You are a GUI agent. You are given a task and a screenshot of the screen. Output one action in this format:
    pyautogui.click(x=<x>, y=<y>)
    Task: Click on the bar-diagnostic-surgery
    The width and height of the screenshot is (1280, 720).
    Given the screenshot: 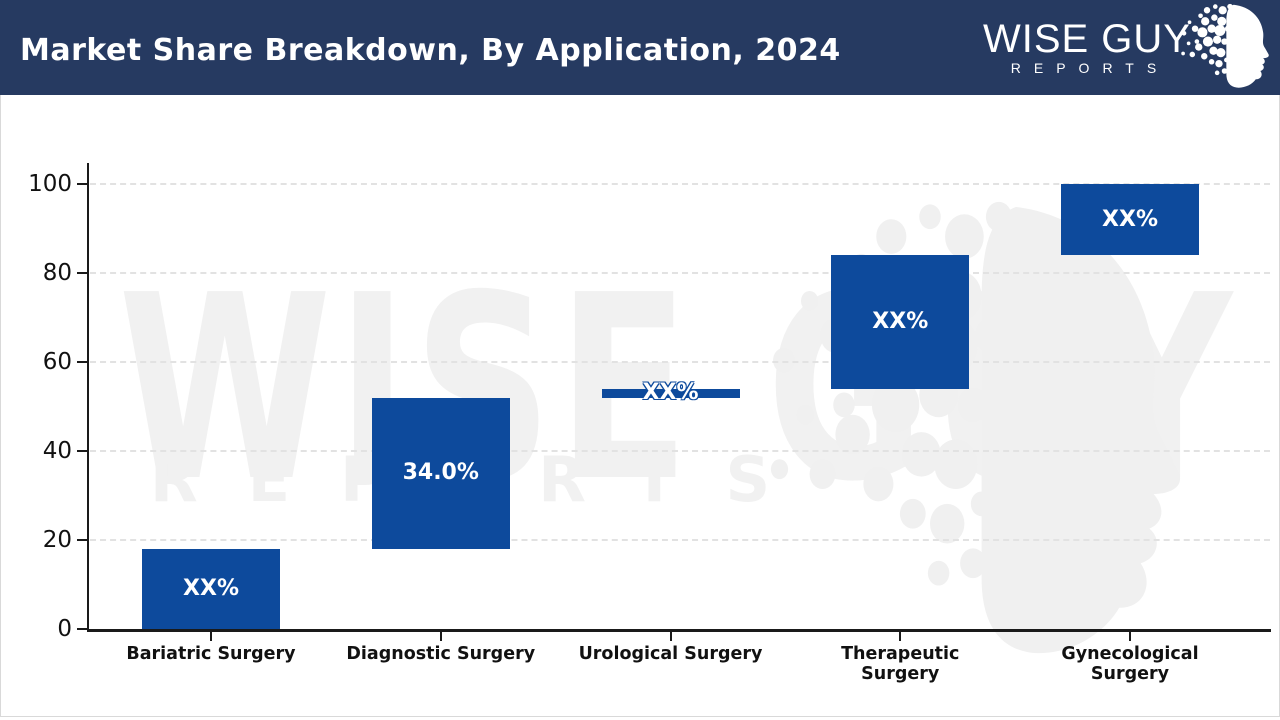 What is the action you would take?
    pyautogui.click(x=440, y=473)
    